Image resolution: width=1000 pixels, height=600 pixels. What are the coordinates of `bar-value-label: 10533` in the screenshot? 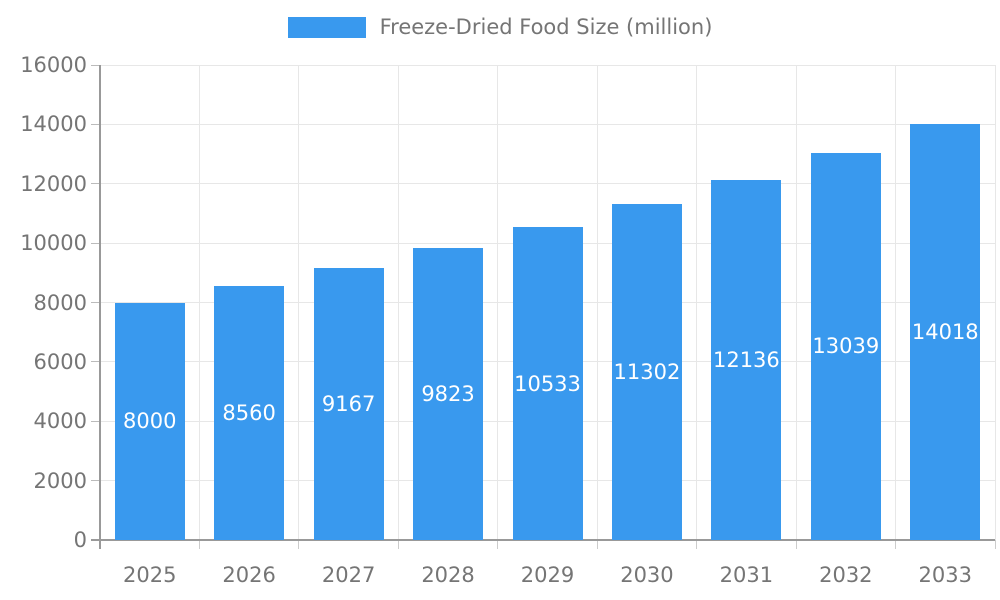 It's located at (547, 383).